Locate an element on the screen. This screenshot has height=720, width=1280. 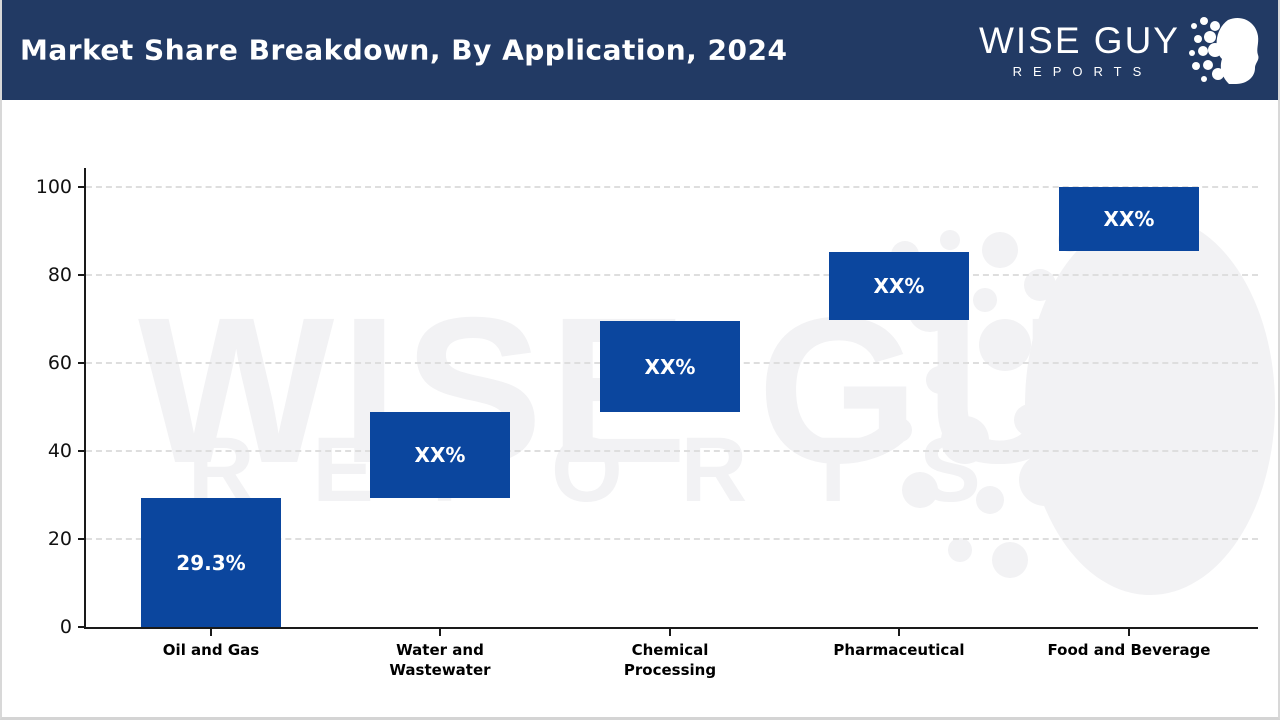
brand-logo: WISE GUY REPORTS is located at coordinates (1119, 51).